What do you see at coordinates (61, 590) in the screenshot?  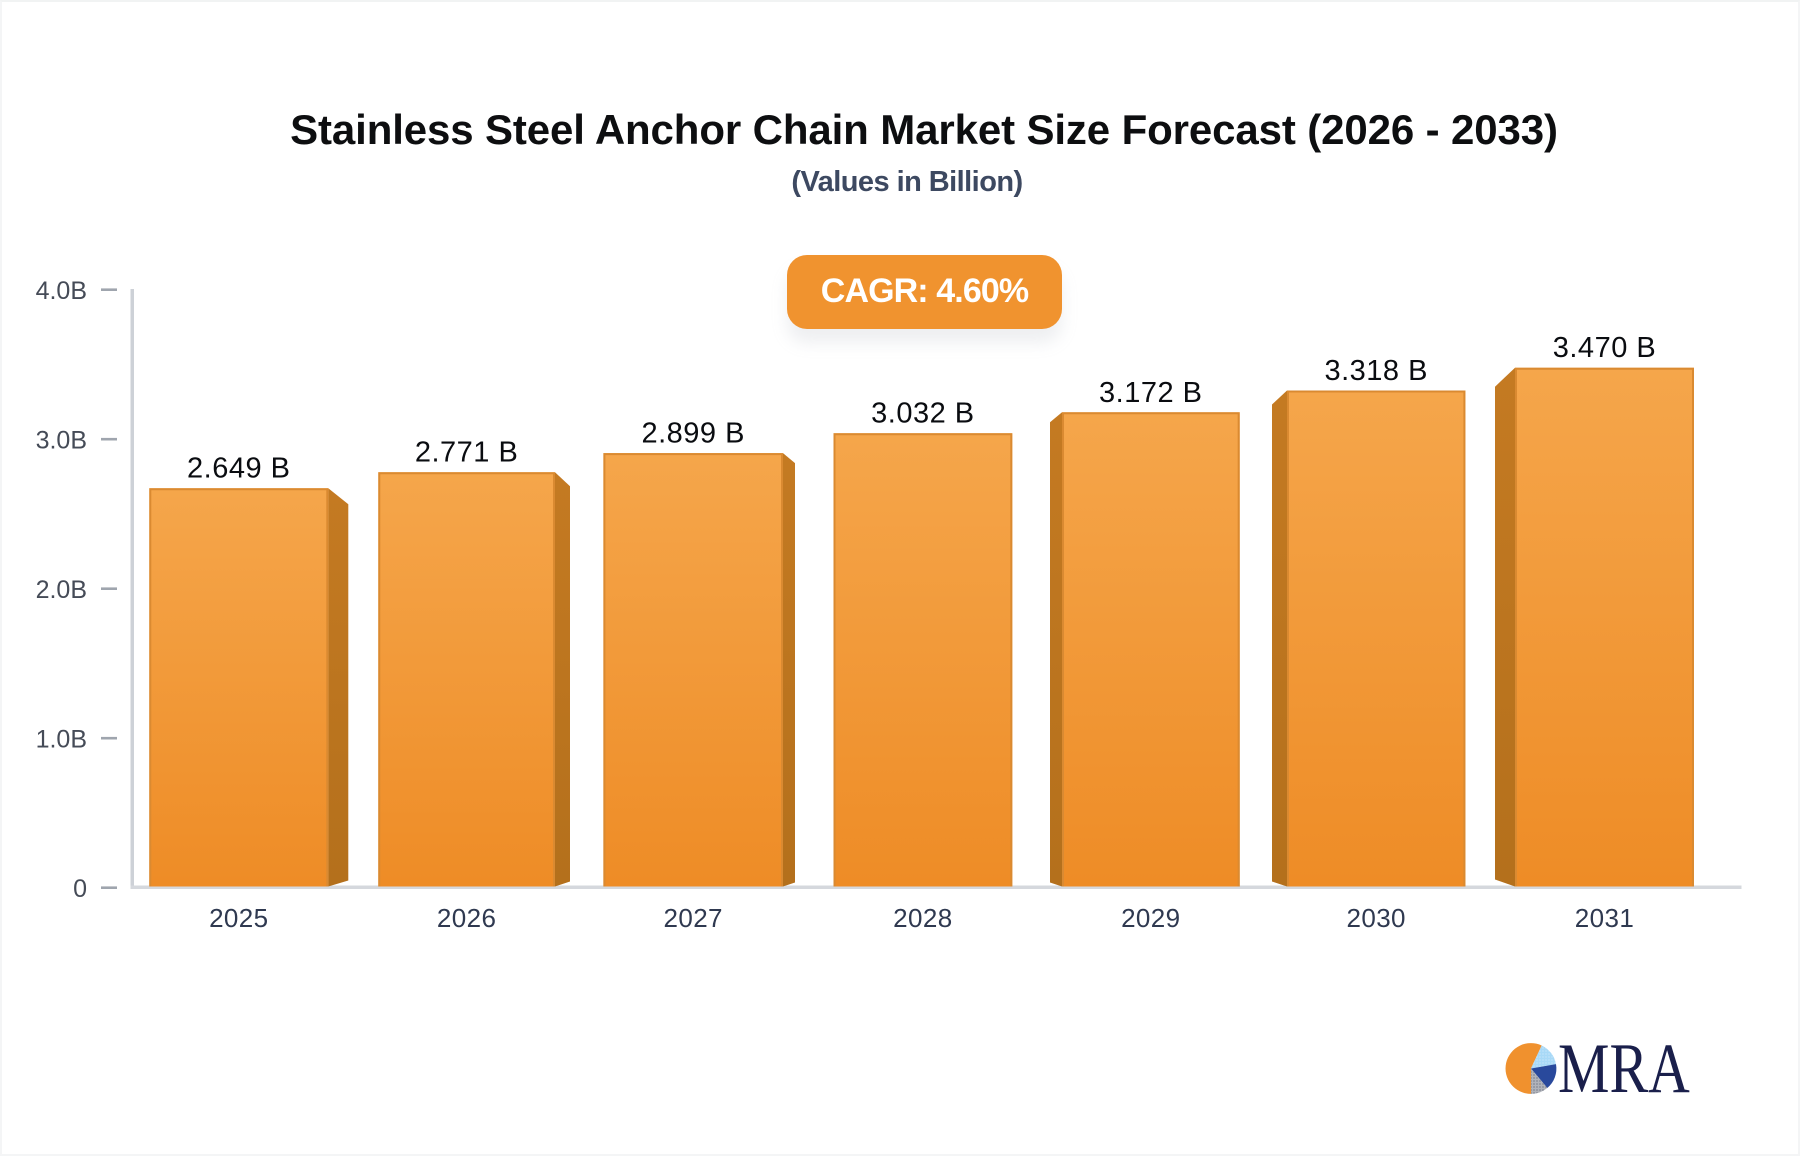 I see `svg-text: 2.0B` at bounding box center [61, 590].